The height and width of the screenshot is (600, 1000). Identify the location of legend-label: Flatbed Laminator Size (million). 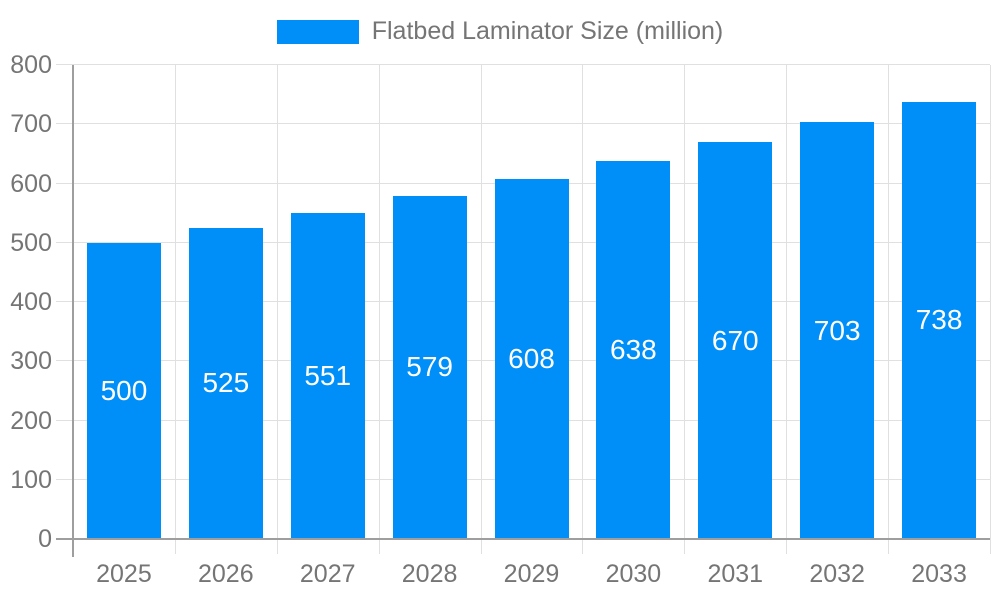
(547, 31).